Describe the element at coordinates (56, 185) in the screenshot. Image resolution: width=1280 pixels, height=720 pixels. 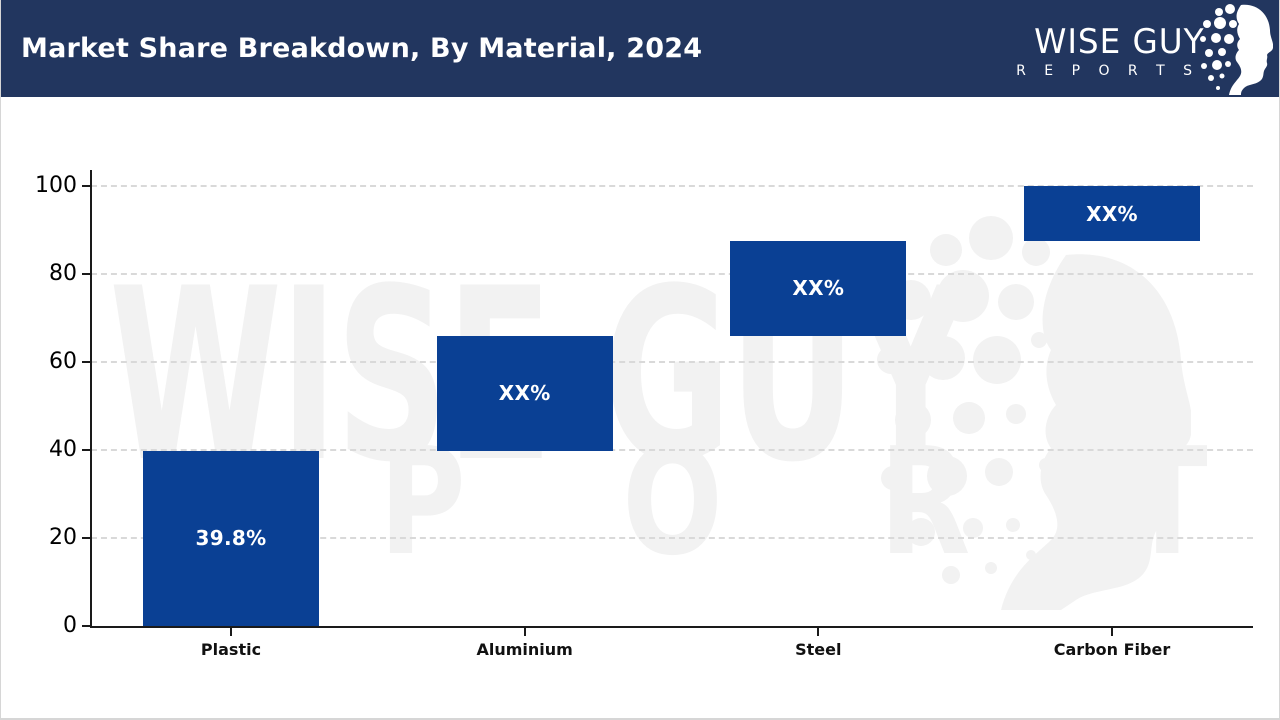
I see `y-axis-tick-label: 100` at that location.